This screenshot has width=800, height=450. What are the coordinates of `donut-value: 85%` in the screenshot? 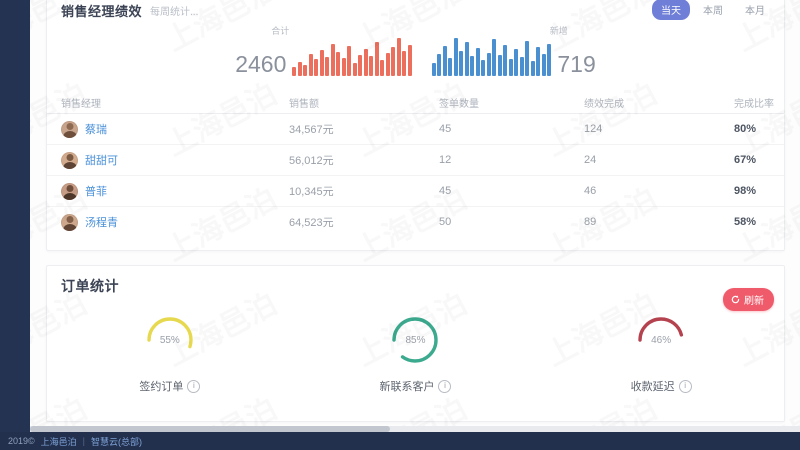 It's located at (415, 340).